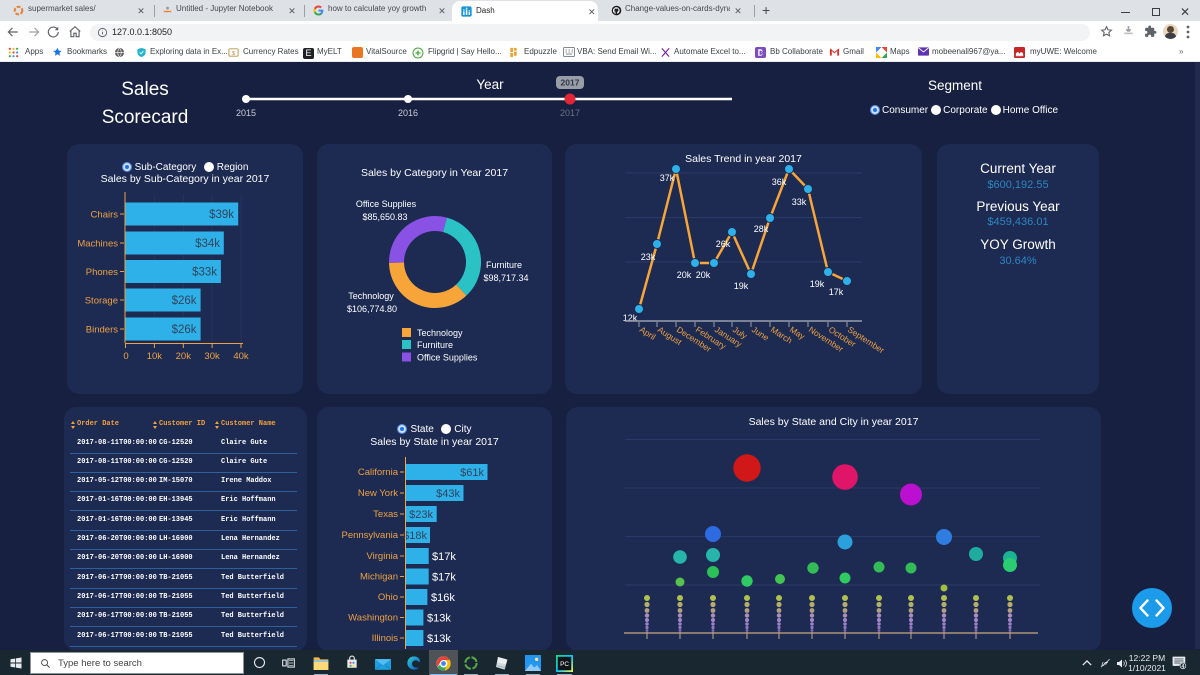 The height and width of the screenshot is (675, 1200). Describe the element at coordinates (384, 217) in the screenshot. I see `svg-text: $85,650.83` at that location.